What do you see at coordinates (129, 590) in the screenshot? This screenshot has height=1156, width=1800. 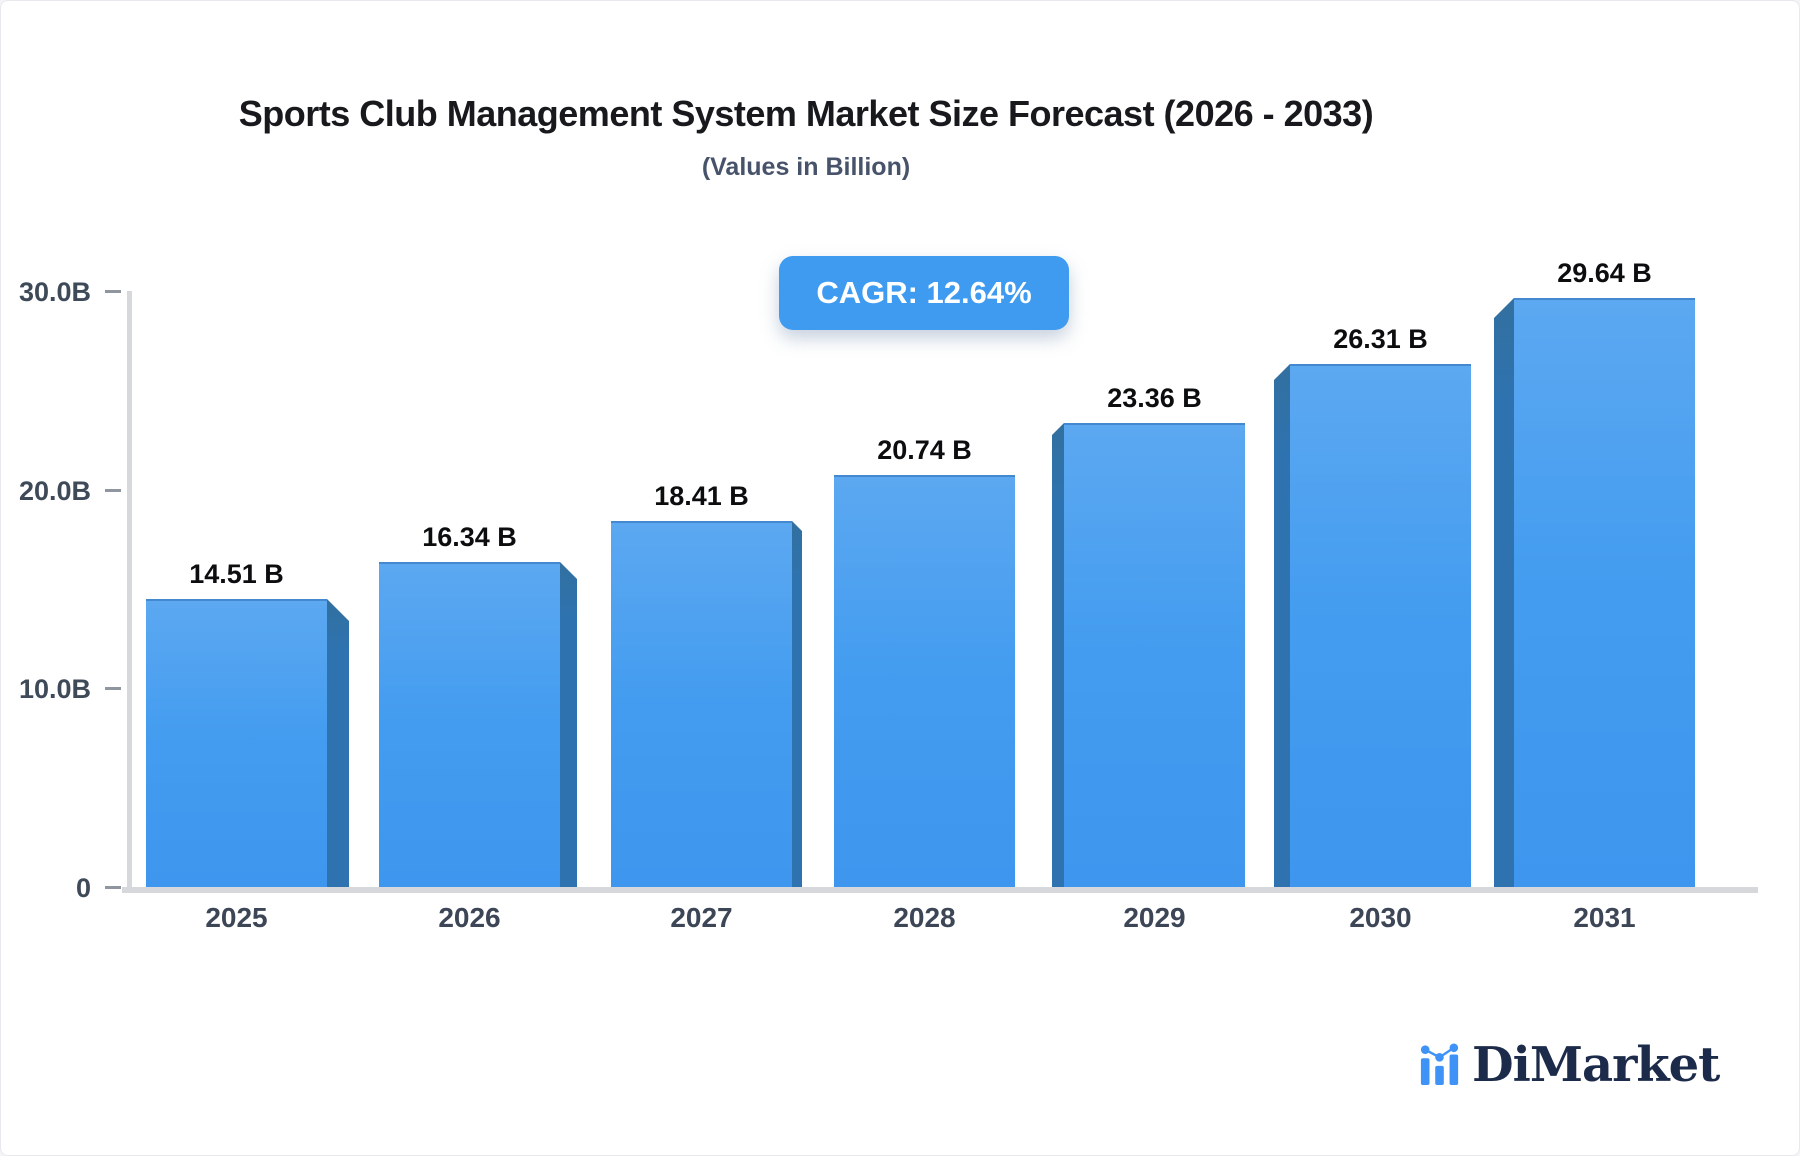 I see `y-axis-line` at bounding box center [129, 590].